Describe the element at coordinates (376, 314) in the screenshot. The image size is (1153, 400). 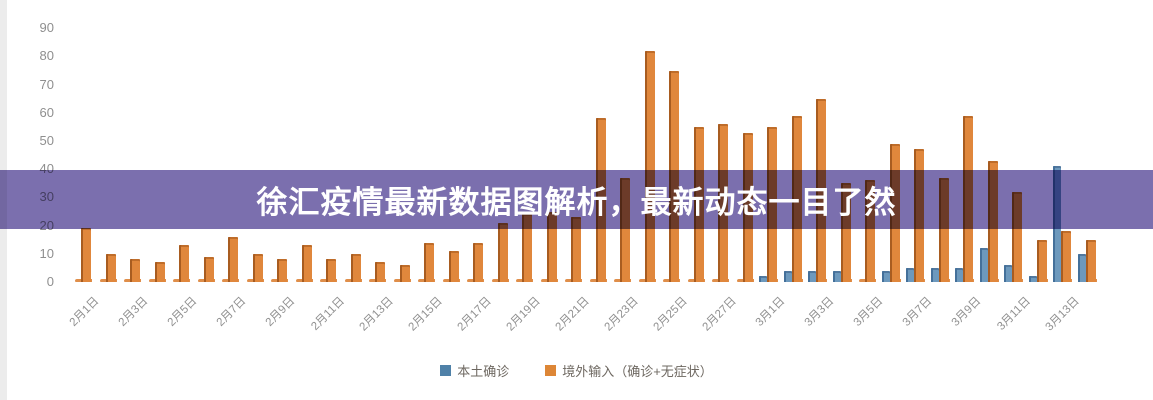
I see `x-axis-label: 2月13日` at that location.